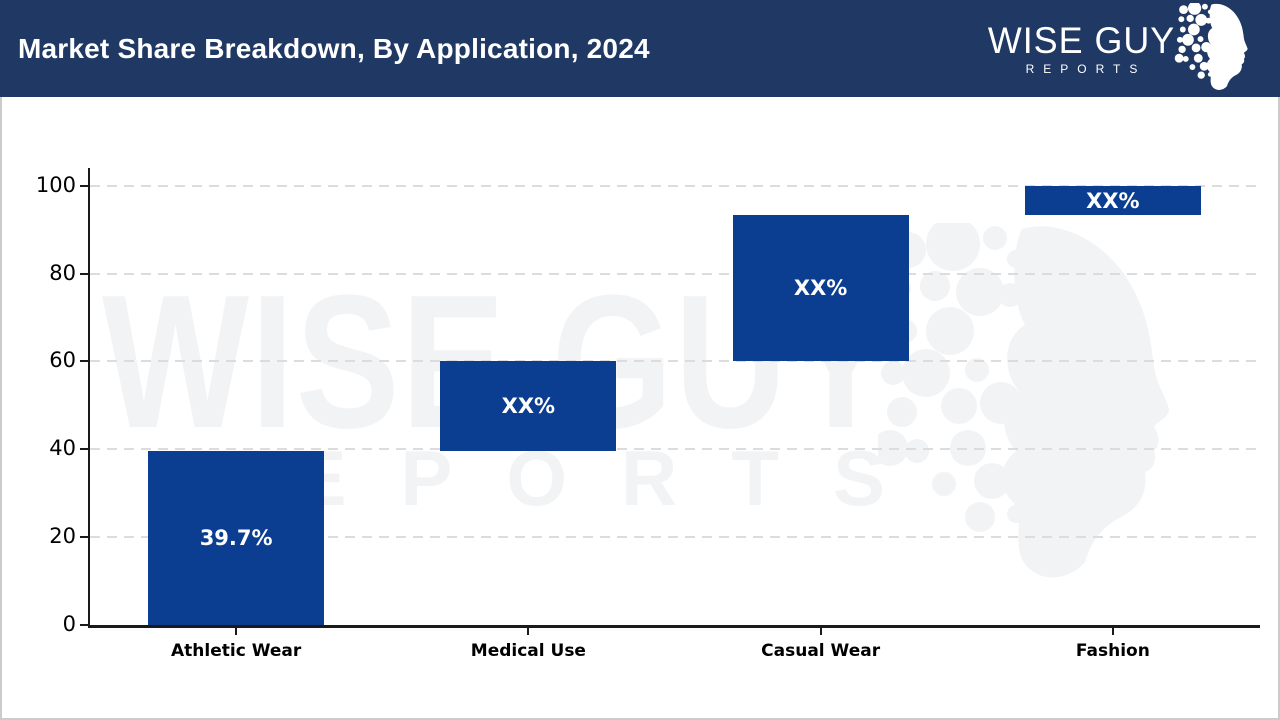 This screenshot has width=1280, height=720. What do you see at coordinates (821, 651) in the screenshot?
I see `category-label-2: Casual Wear` at bounding box center [821, 651].